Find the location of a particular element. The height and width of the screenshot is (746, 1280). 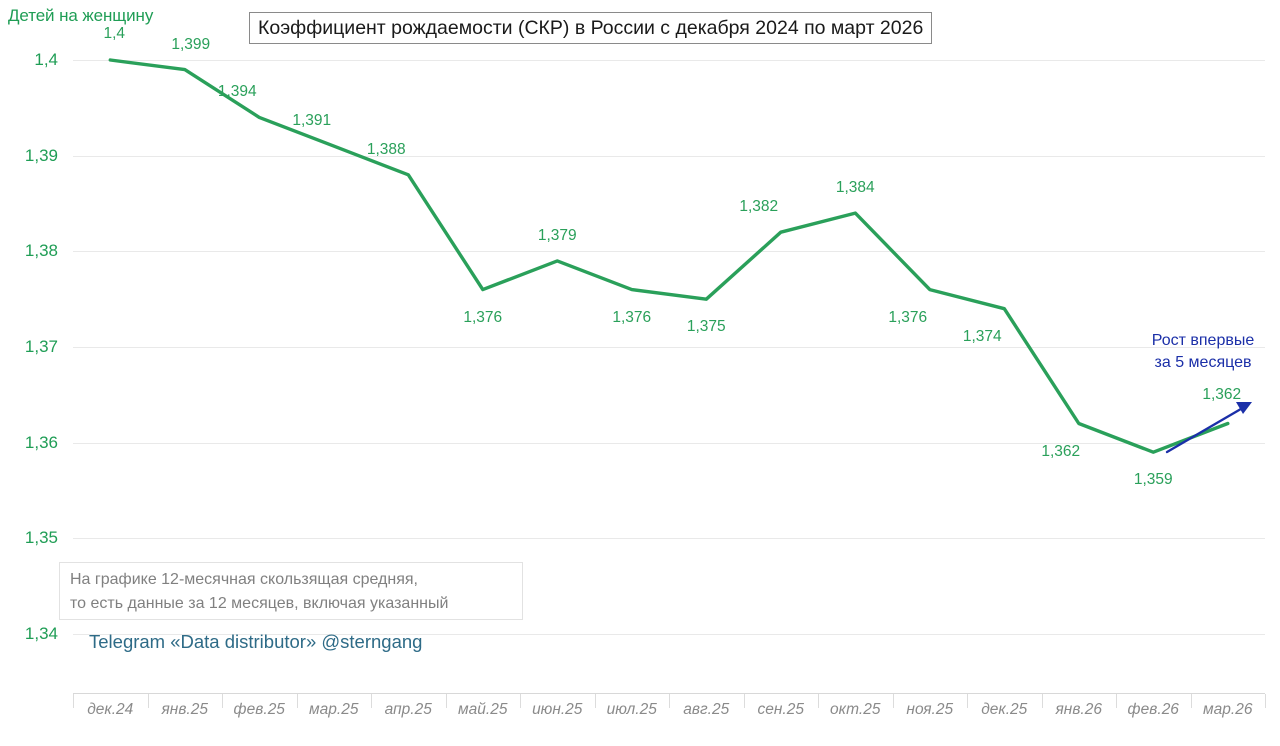

data-point-label: 1,375 is located at coordinates (706, 327).